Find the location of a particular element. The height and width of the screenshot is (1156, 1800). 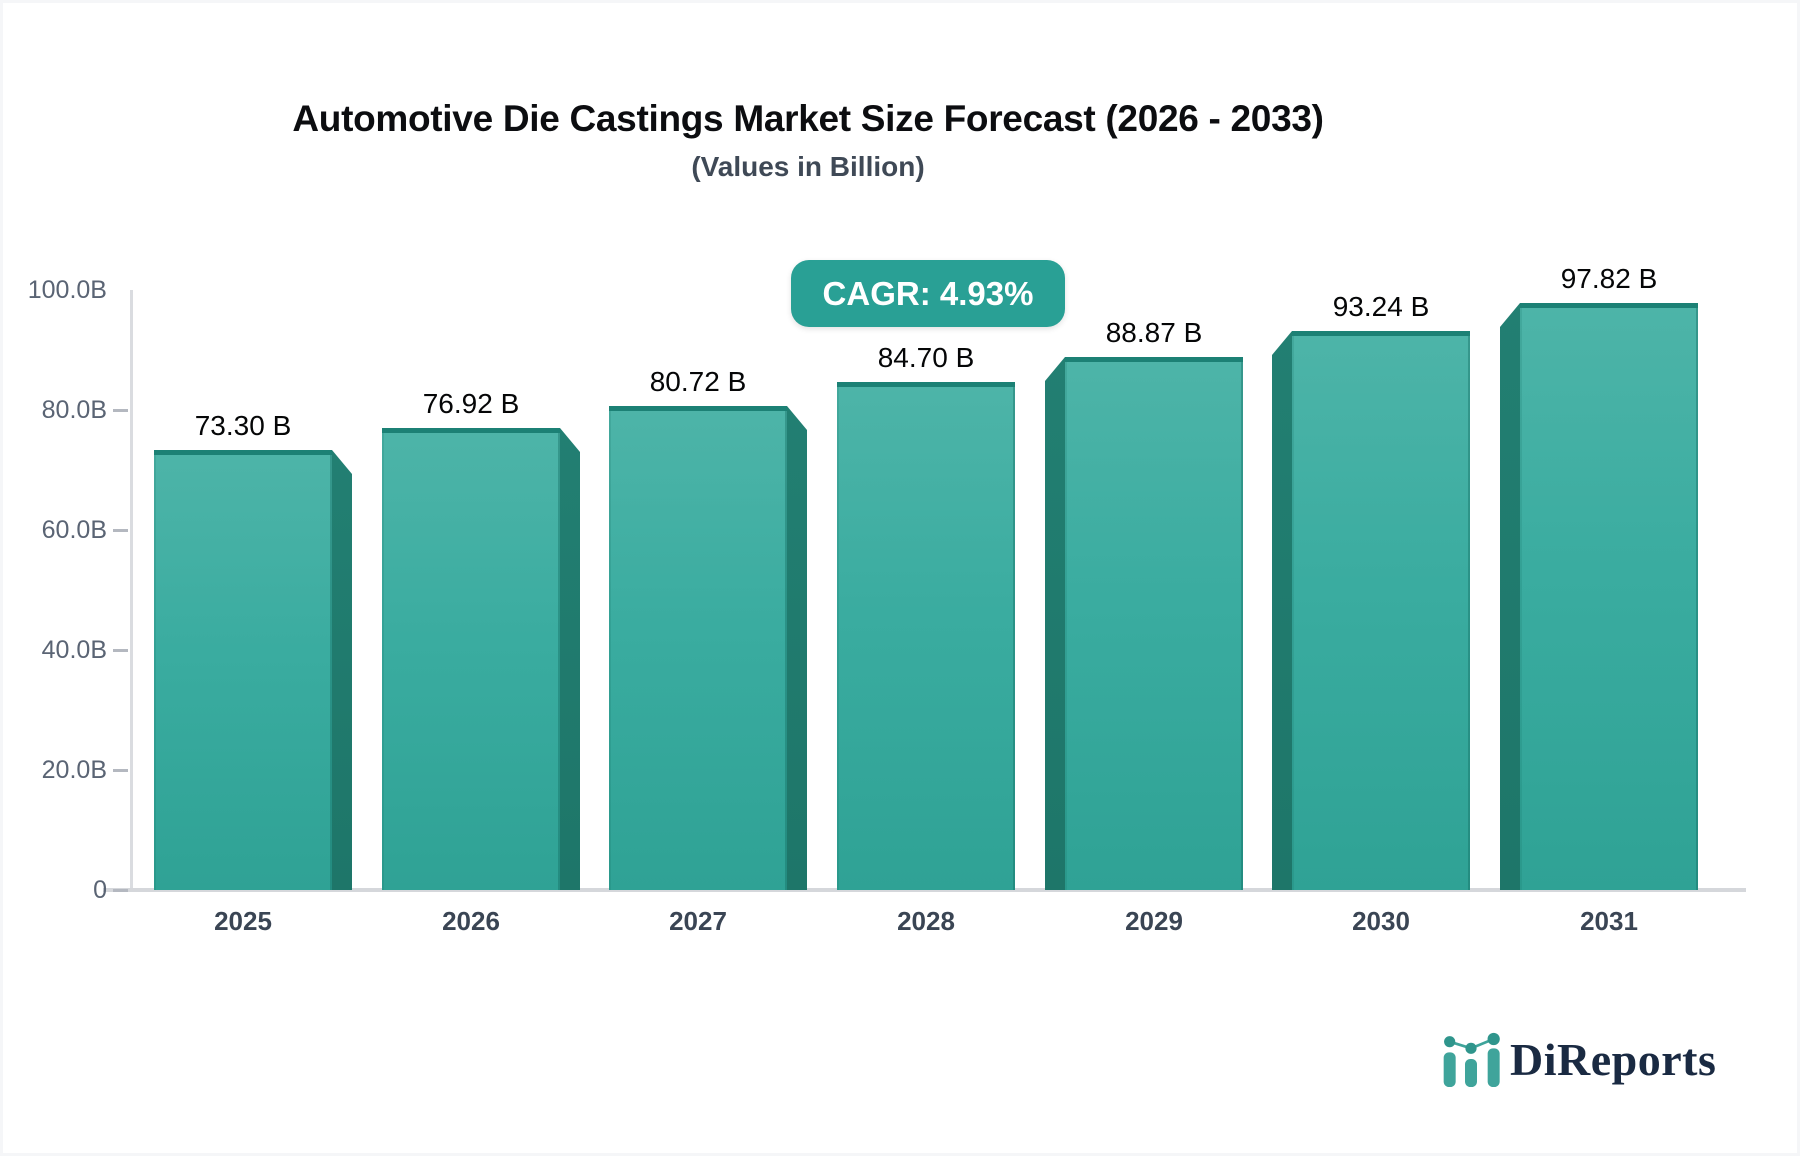

bar-2027 is located at coordinates (698, 648).